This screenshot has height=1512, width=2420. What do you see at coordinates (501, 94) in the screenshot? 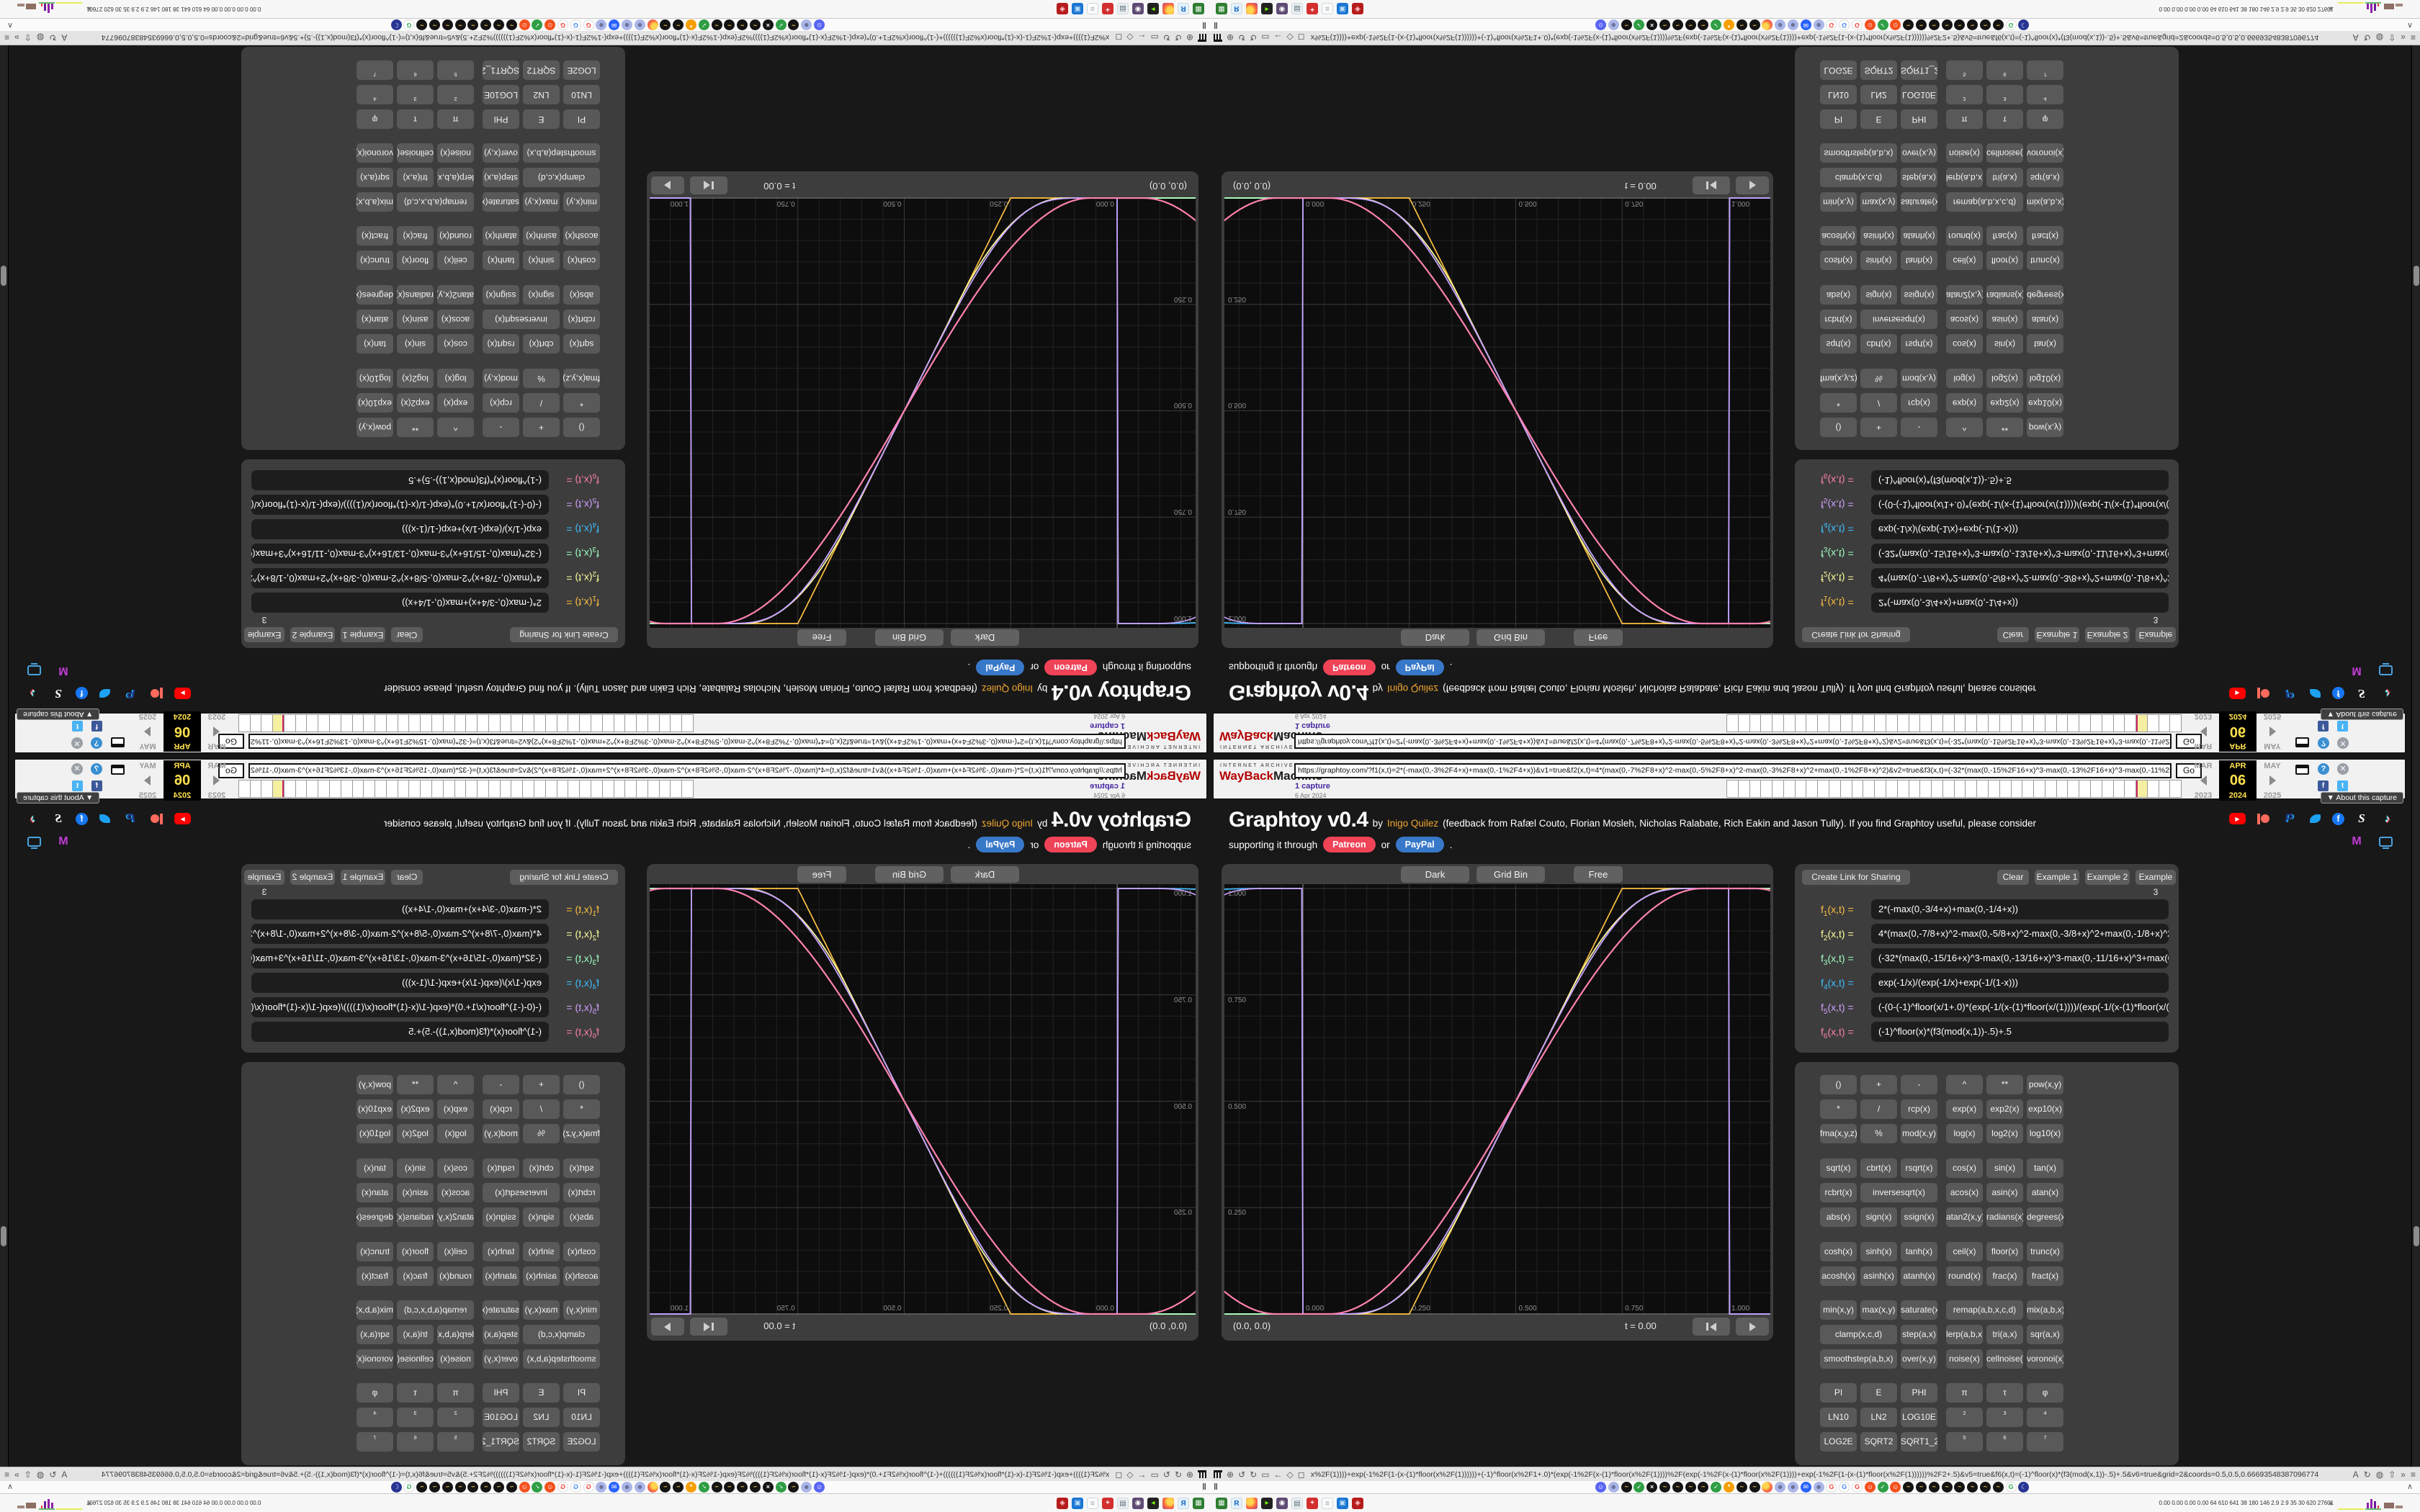
I see `keypad-button-log10e: LOG10E` at bounding box center [501, 94].